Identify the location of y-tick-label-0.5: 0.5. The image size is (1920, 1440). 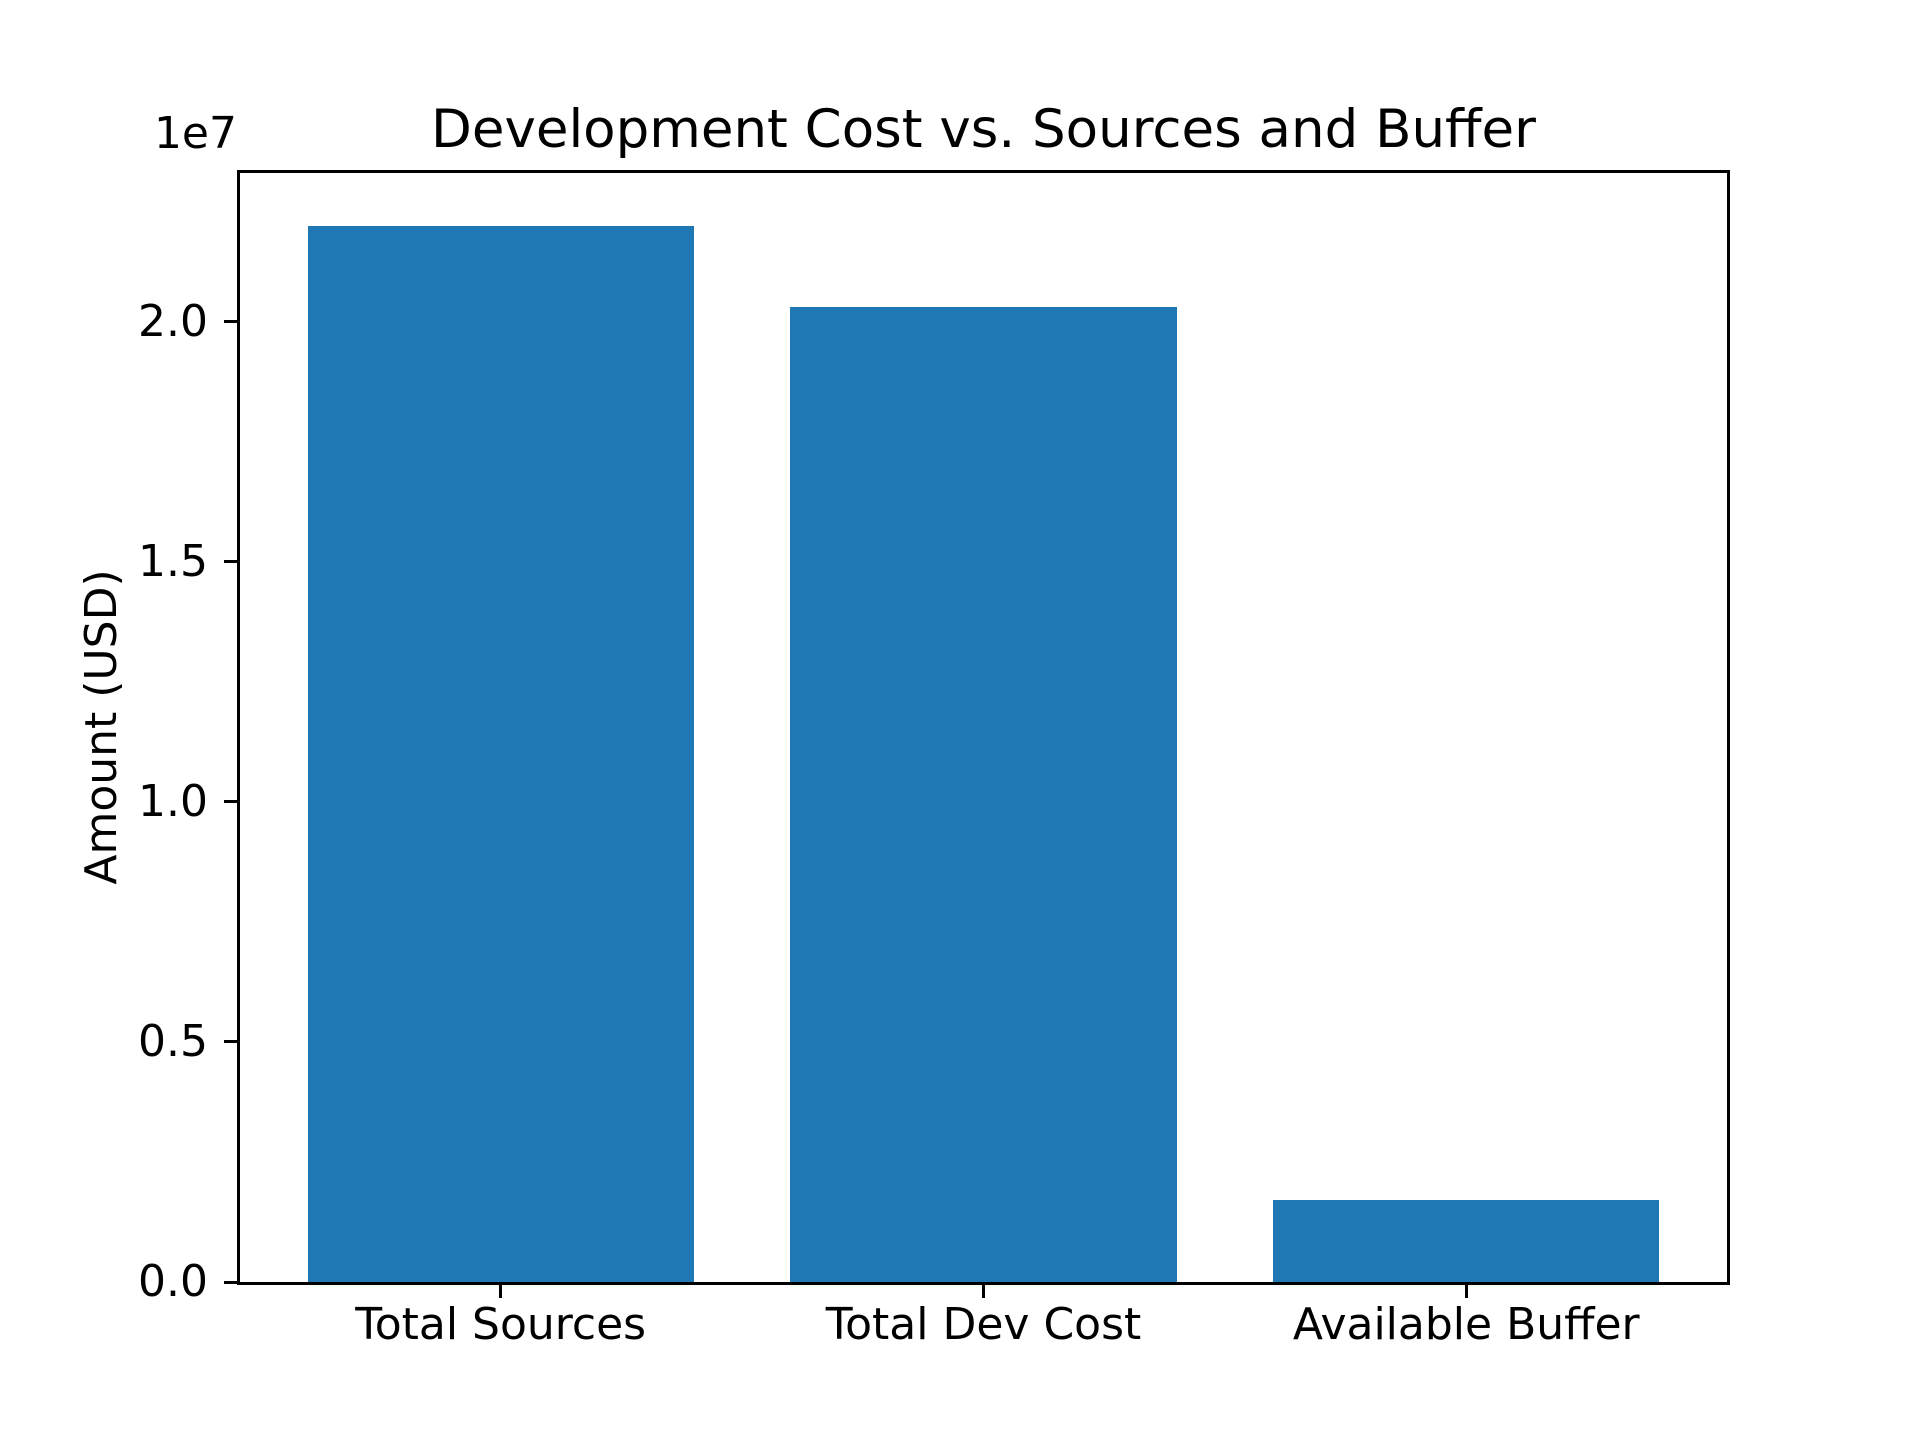
(173, 1041).